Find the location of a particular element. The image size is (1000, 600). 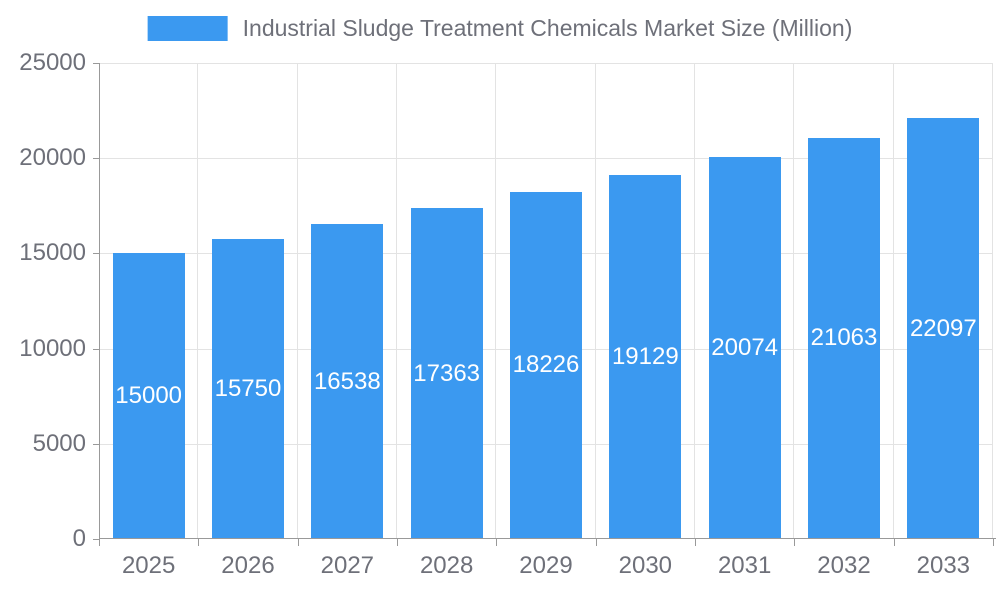

bar: 19129 is located at coordinates (645, 356).